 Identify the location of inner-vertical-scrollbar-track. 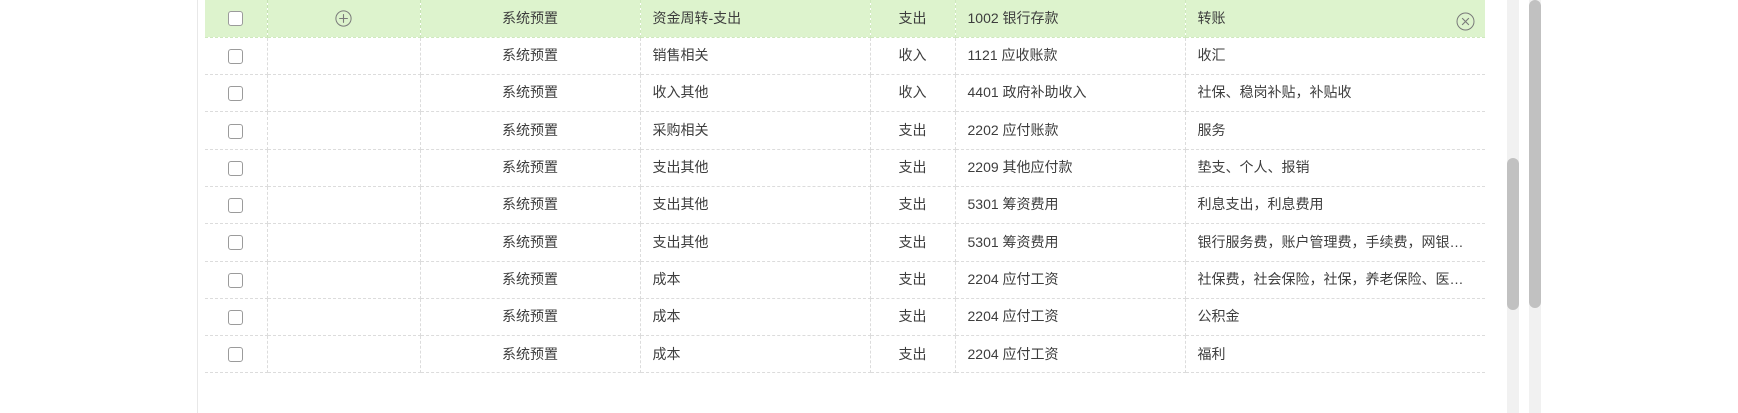
(1513, 206).